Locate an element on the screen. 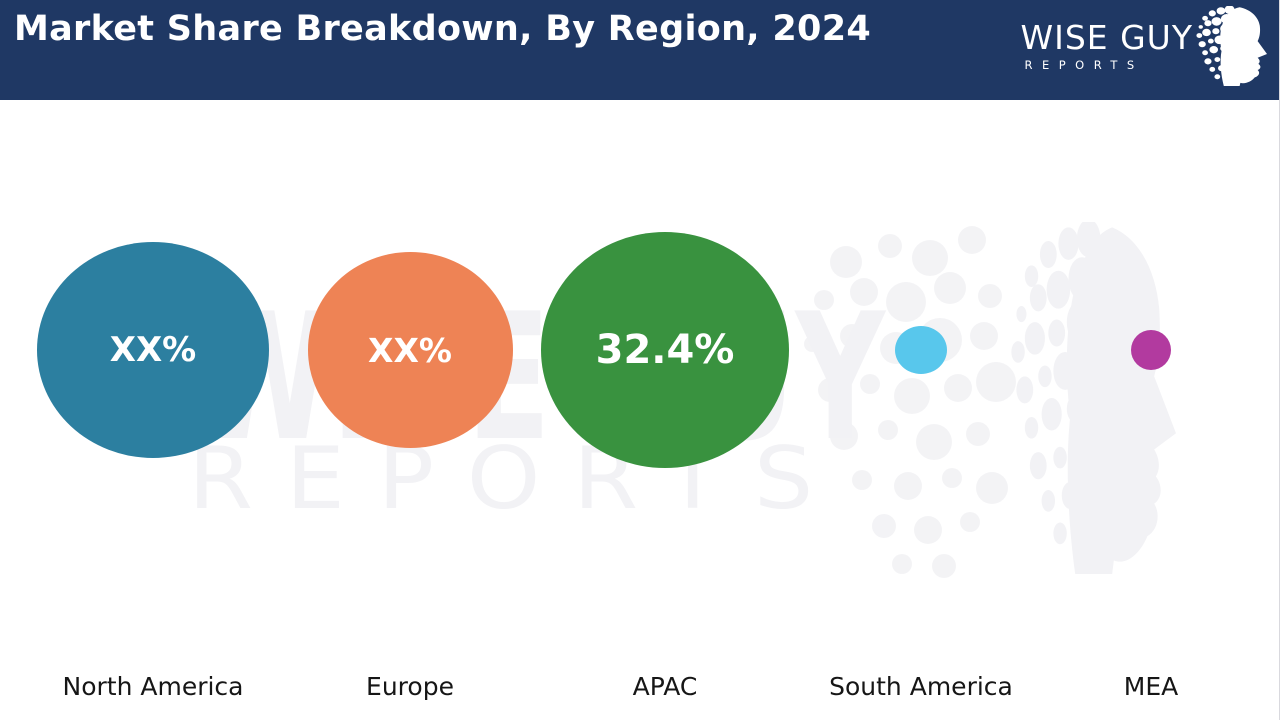 The height and width of the screenshot is (720, 1280). wise-guy-logo: WISE GUY REPORTS is located at coordinates (1143, 46).